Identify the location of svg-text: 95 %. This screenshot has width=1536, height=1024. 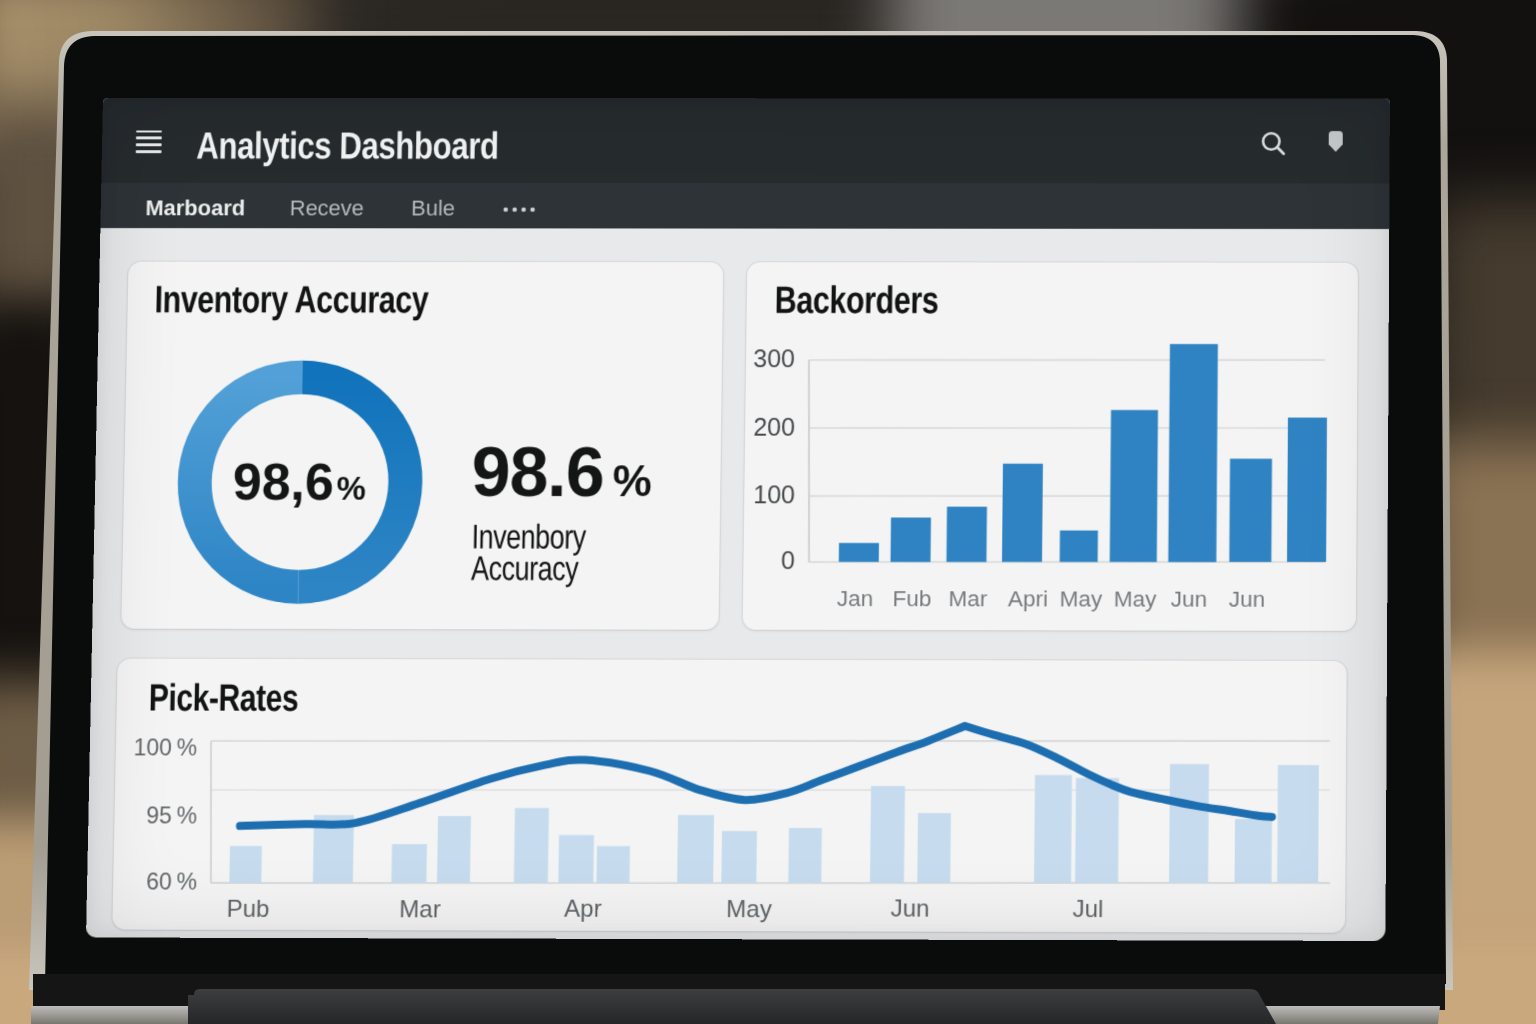
(171, 815).